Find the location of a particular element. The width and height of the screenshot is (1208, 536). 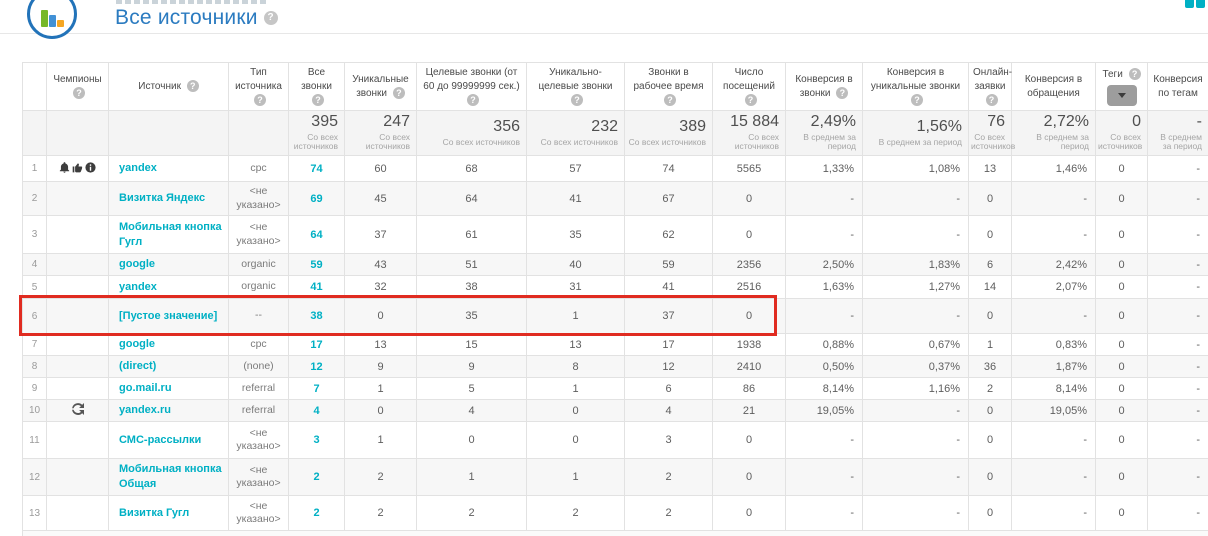

bar-chart-icon is located at coordinates (52, 18).